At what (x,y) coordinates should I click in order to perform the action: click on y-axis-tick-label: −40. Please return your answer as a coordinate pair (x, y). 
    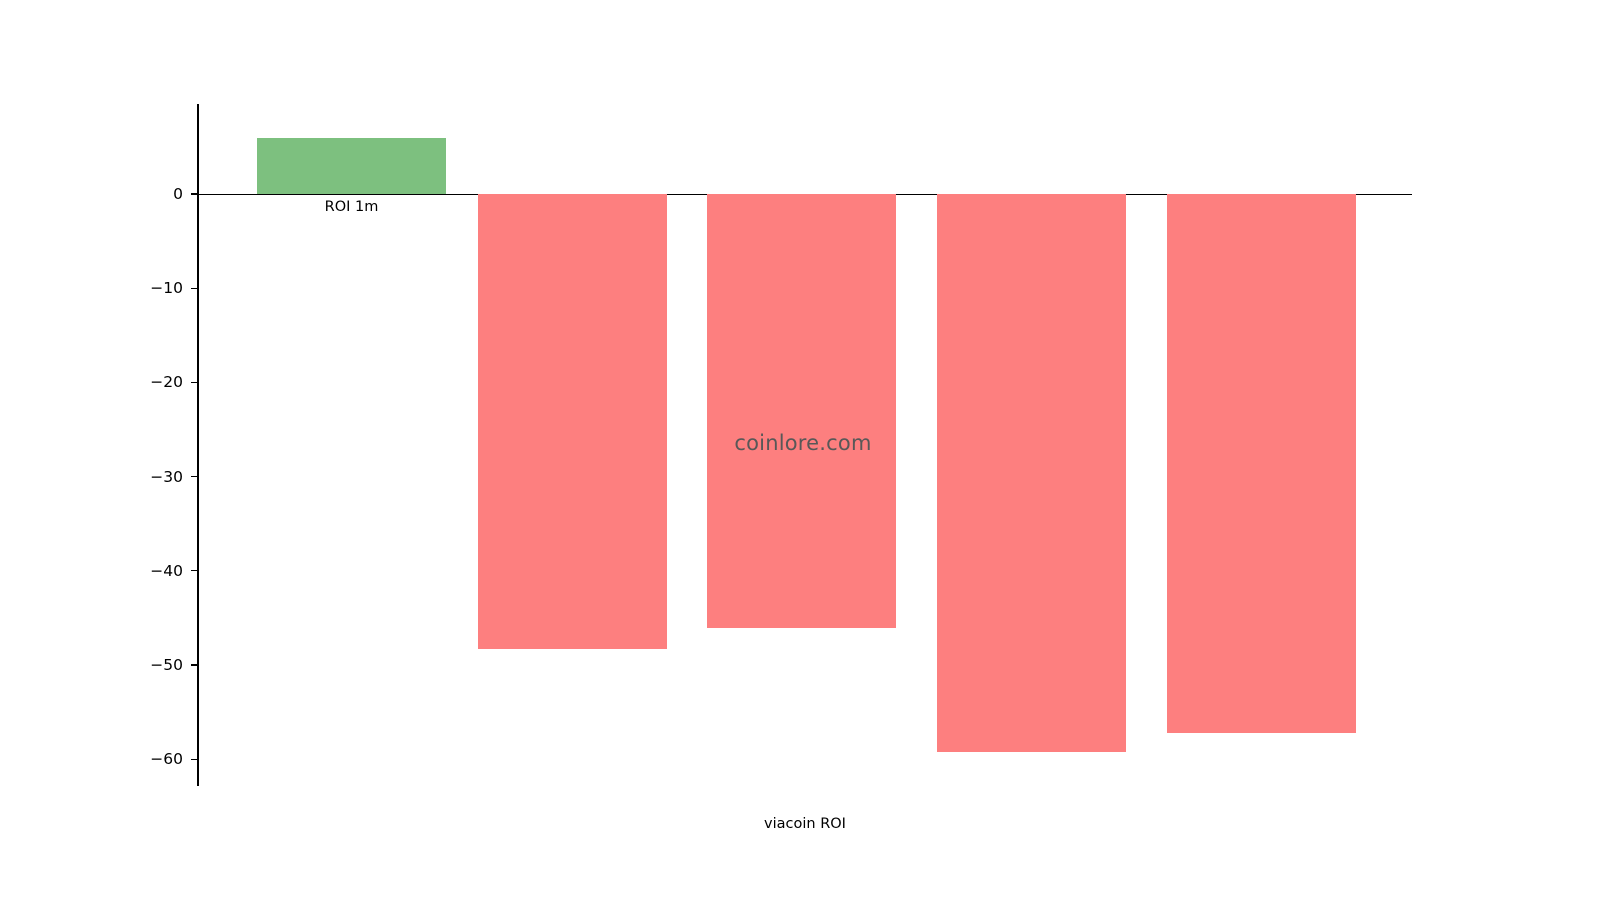
    Looking at the image, I should click on (166, 570).